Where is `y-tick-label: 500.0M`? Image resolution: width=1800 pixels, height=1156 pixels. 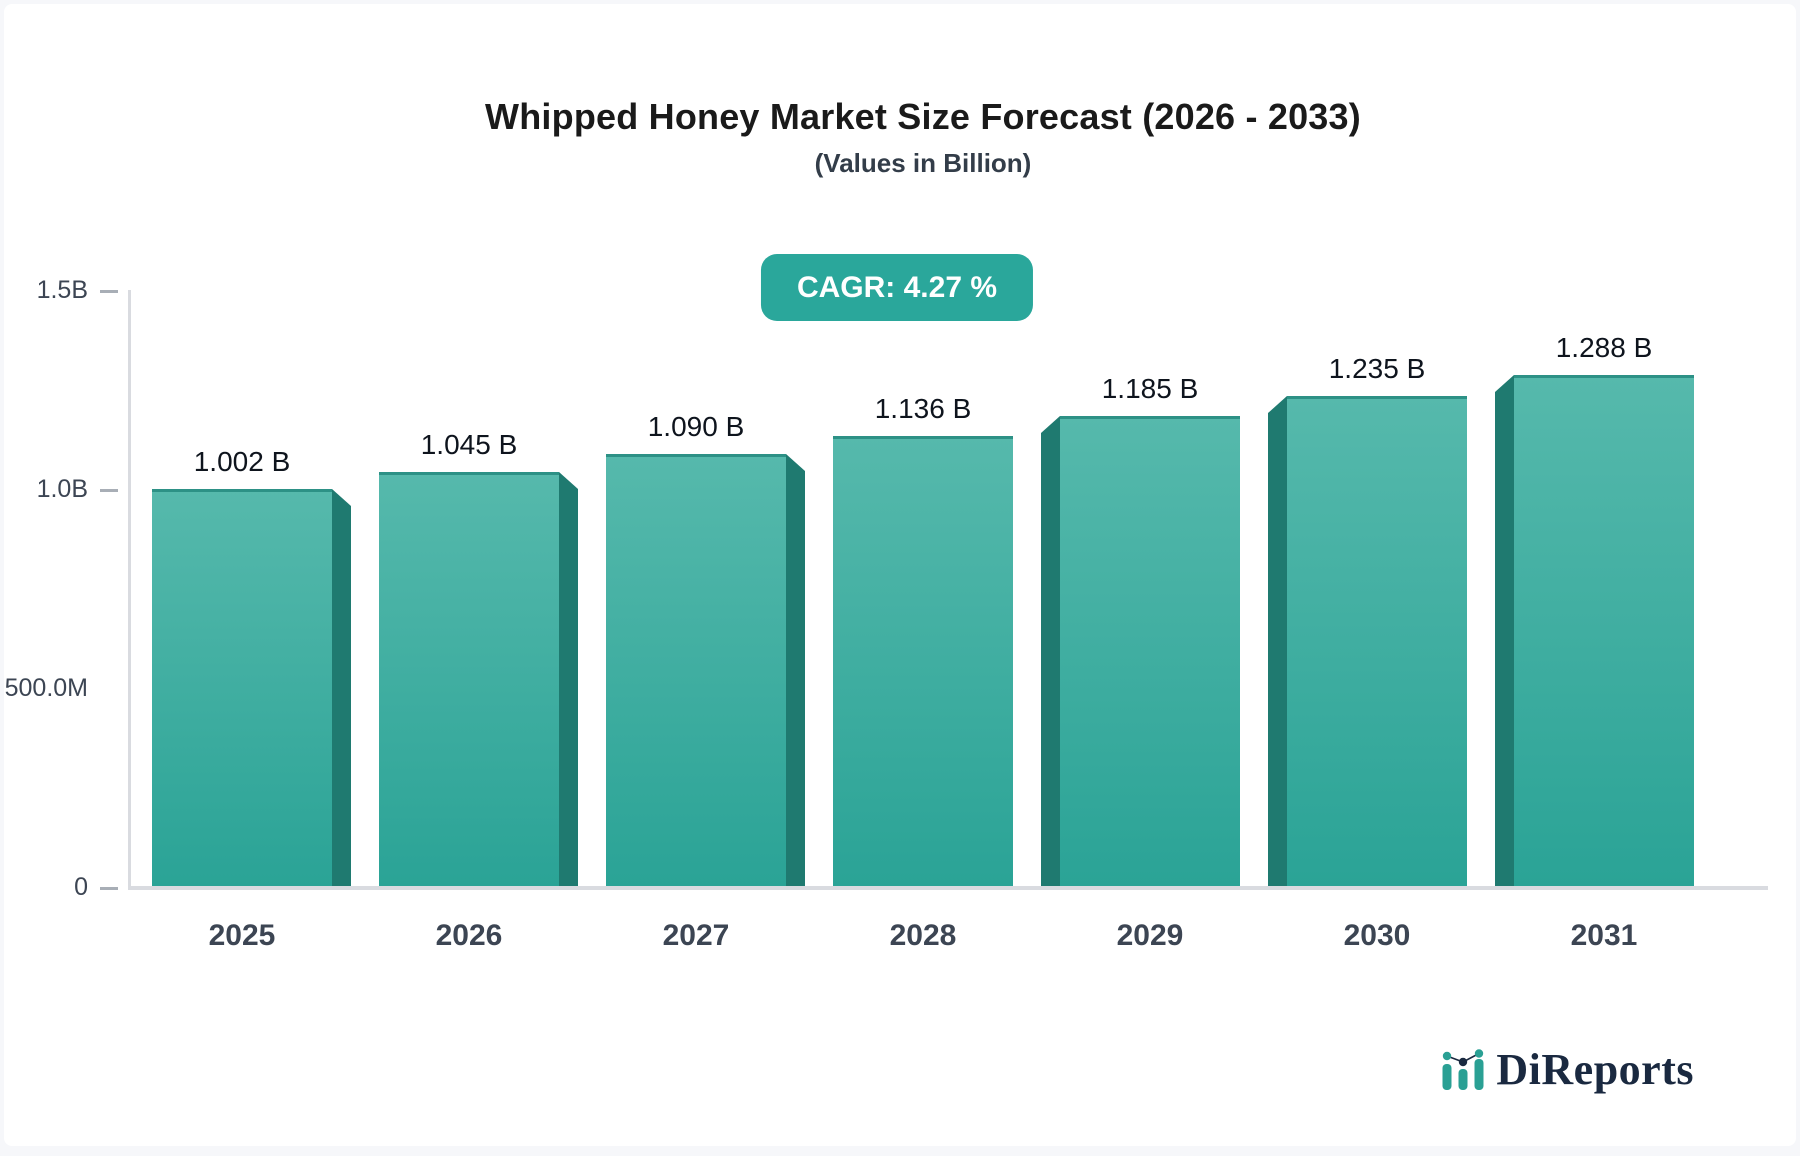
y-tick-label: 500.0M is located at coordinates (46, 688).